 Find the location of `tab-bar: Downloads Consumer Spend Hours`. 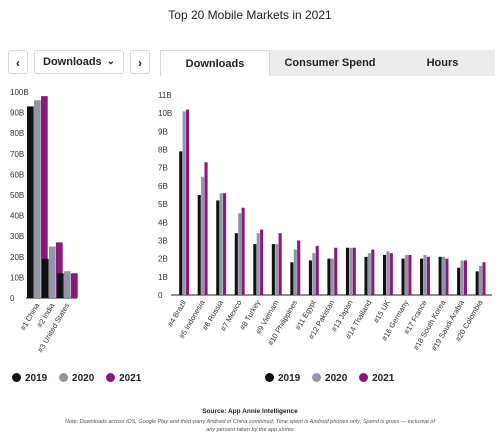

tab-bar: Downloads Consumer Spend Hours is located at coordinates (327, 63).